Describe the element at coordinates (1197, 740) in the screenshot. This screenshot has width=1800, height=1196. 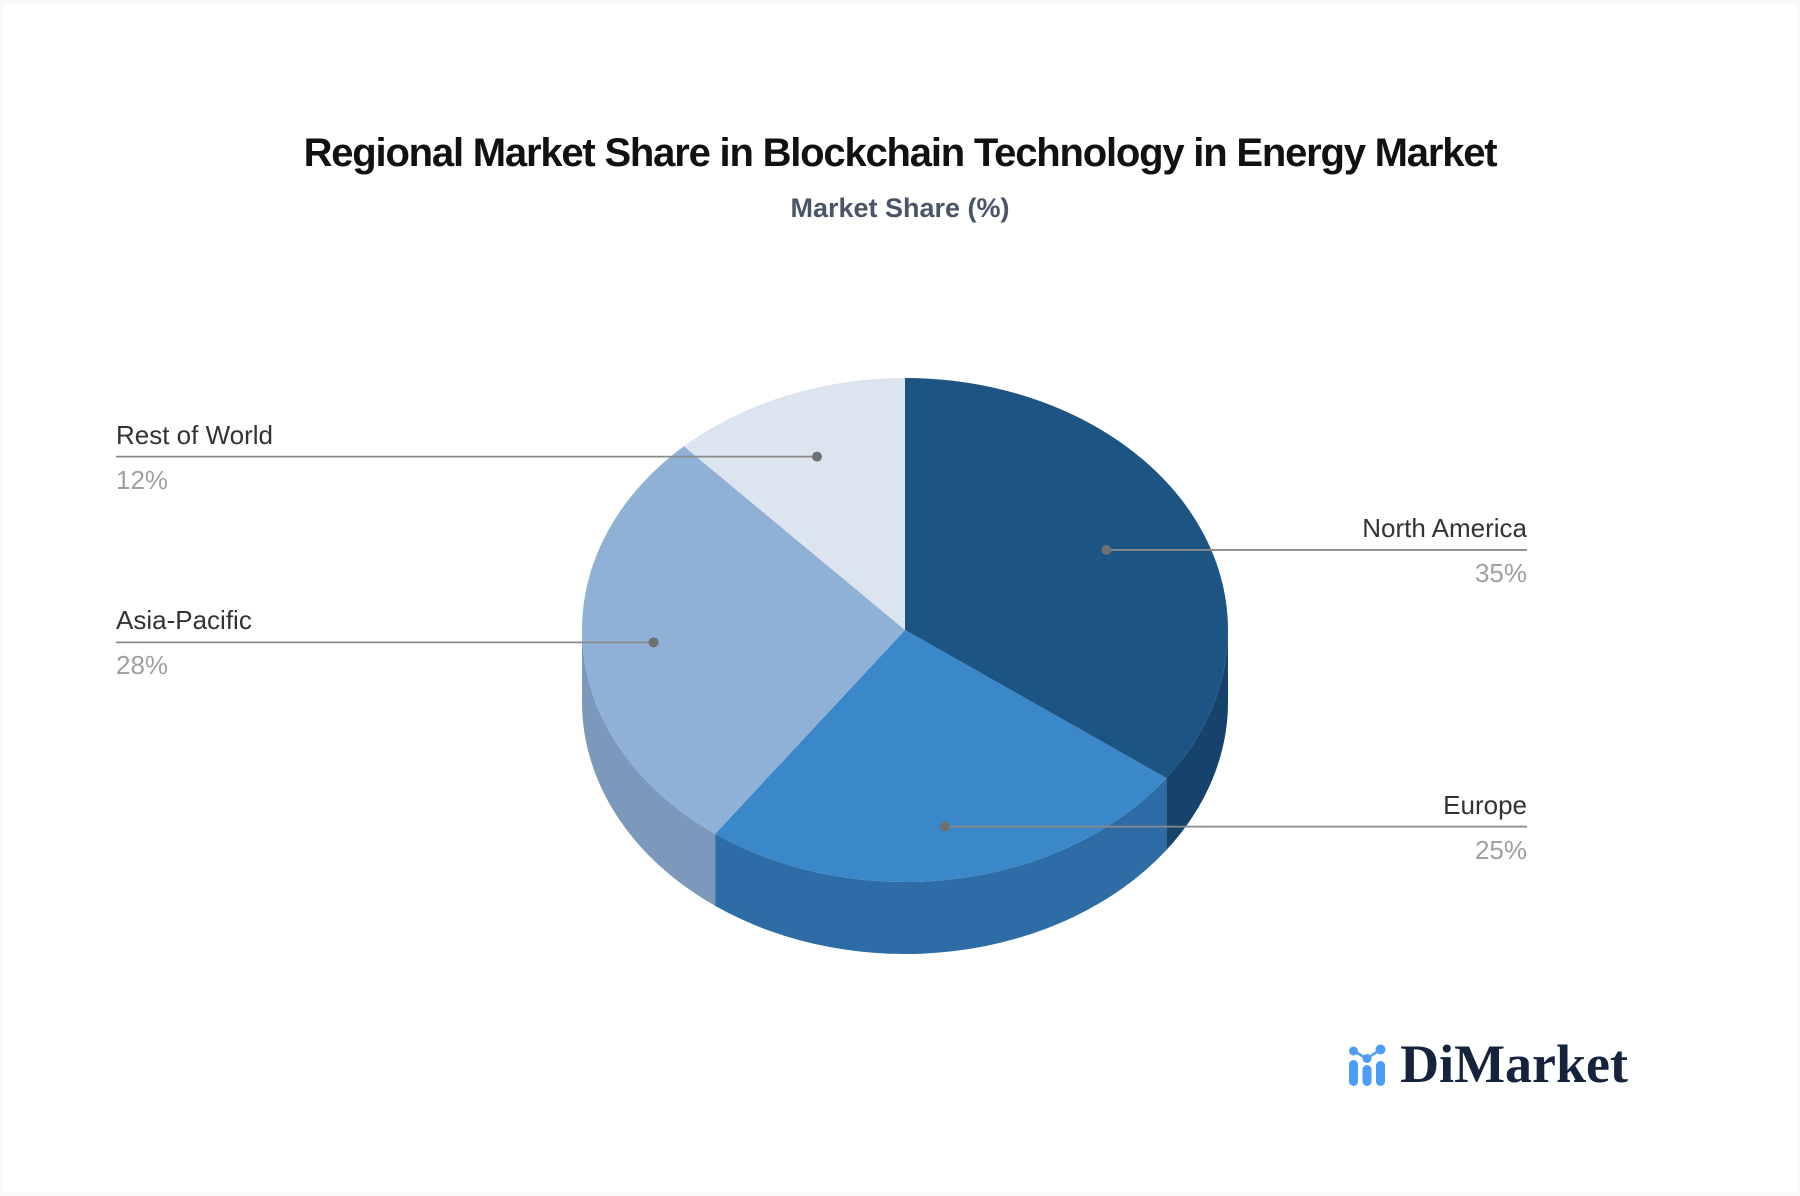
I see `pie-slice-side-north-america` at that location.